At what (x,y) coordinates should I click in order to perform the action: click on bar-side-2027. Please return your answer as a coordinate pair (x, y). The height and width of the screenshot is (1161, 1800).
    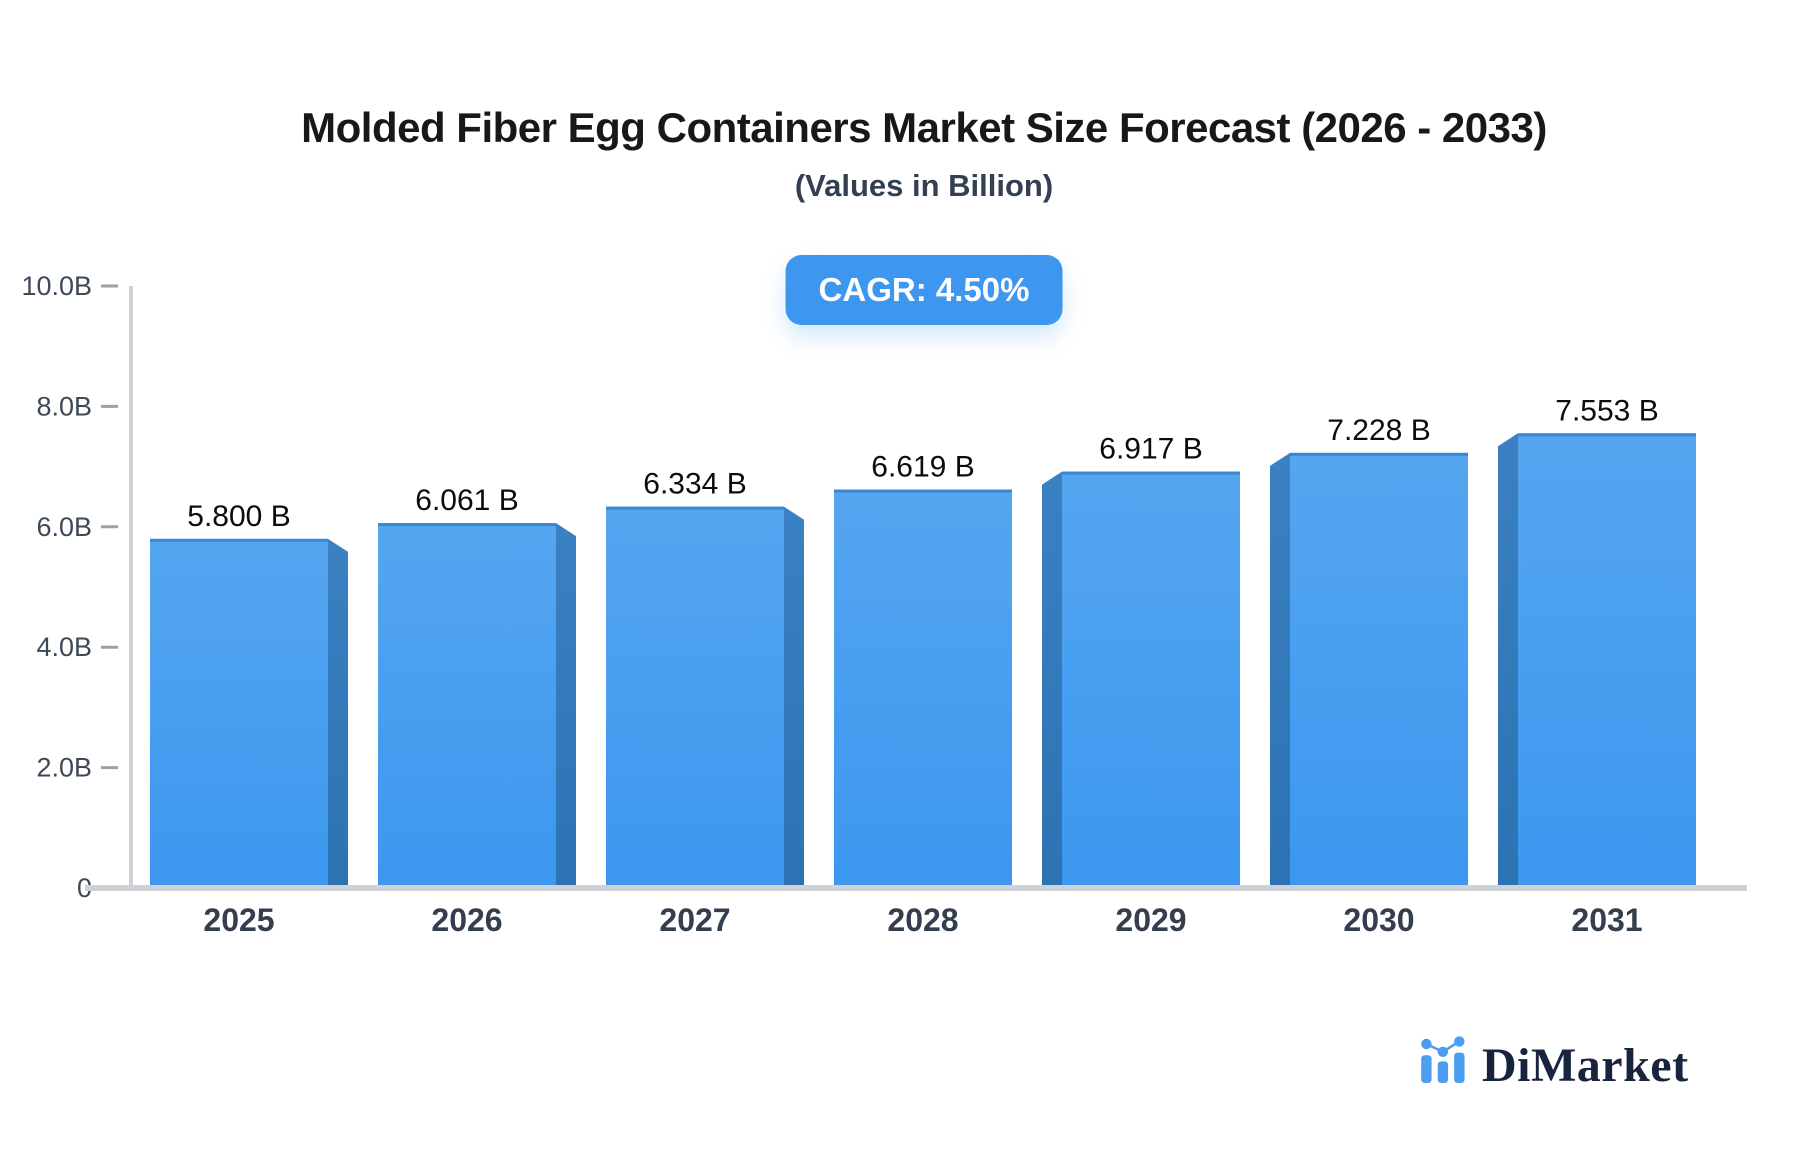
    Looking at the image, I should click on (794, 697).